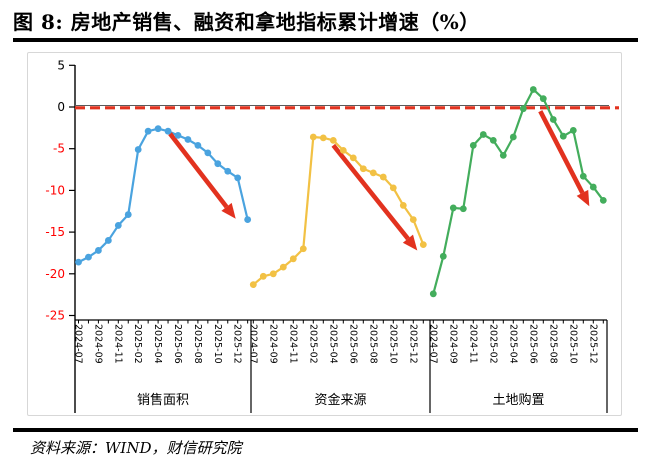 This screenshot has width=660, height=471. What do you see at coordinates (55, 274) in the screenshot?
I see `y-axis-tick-label: -20` at bounding box center [55, 274].